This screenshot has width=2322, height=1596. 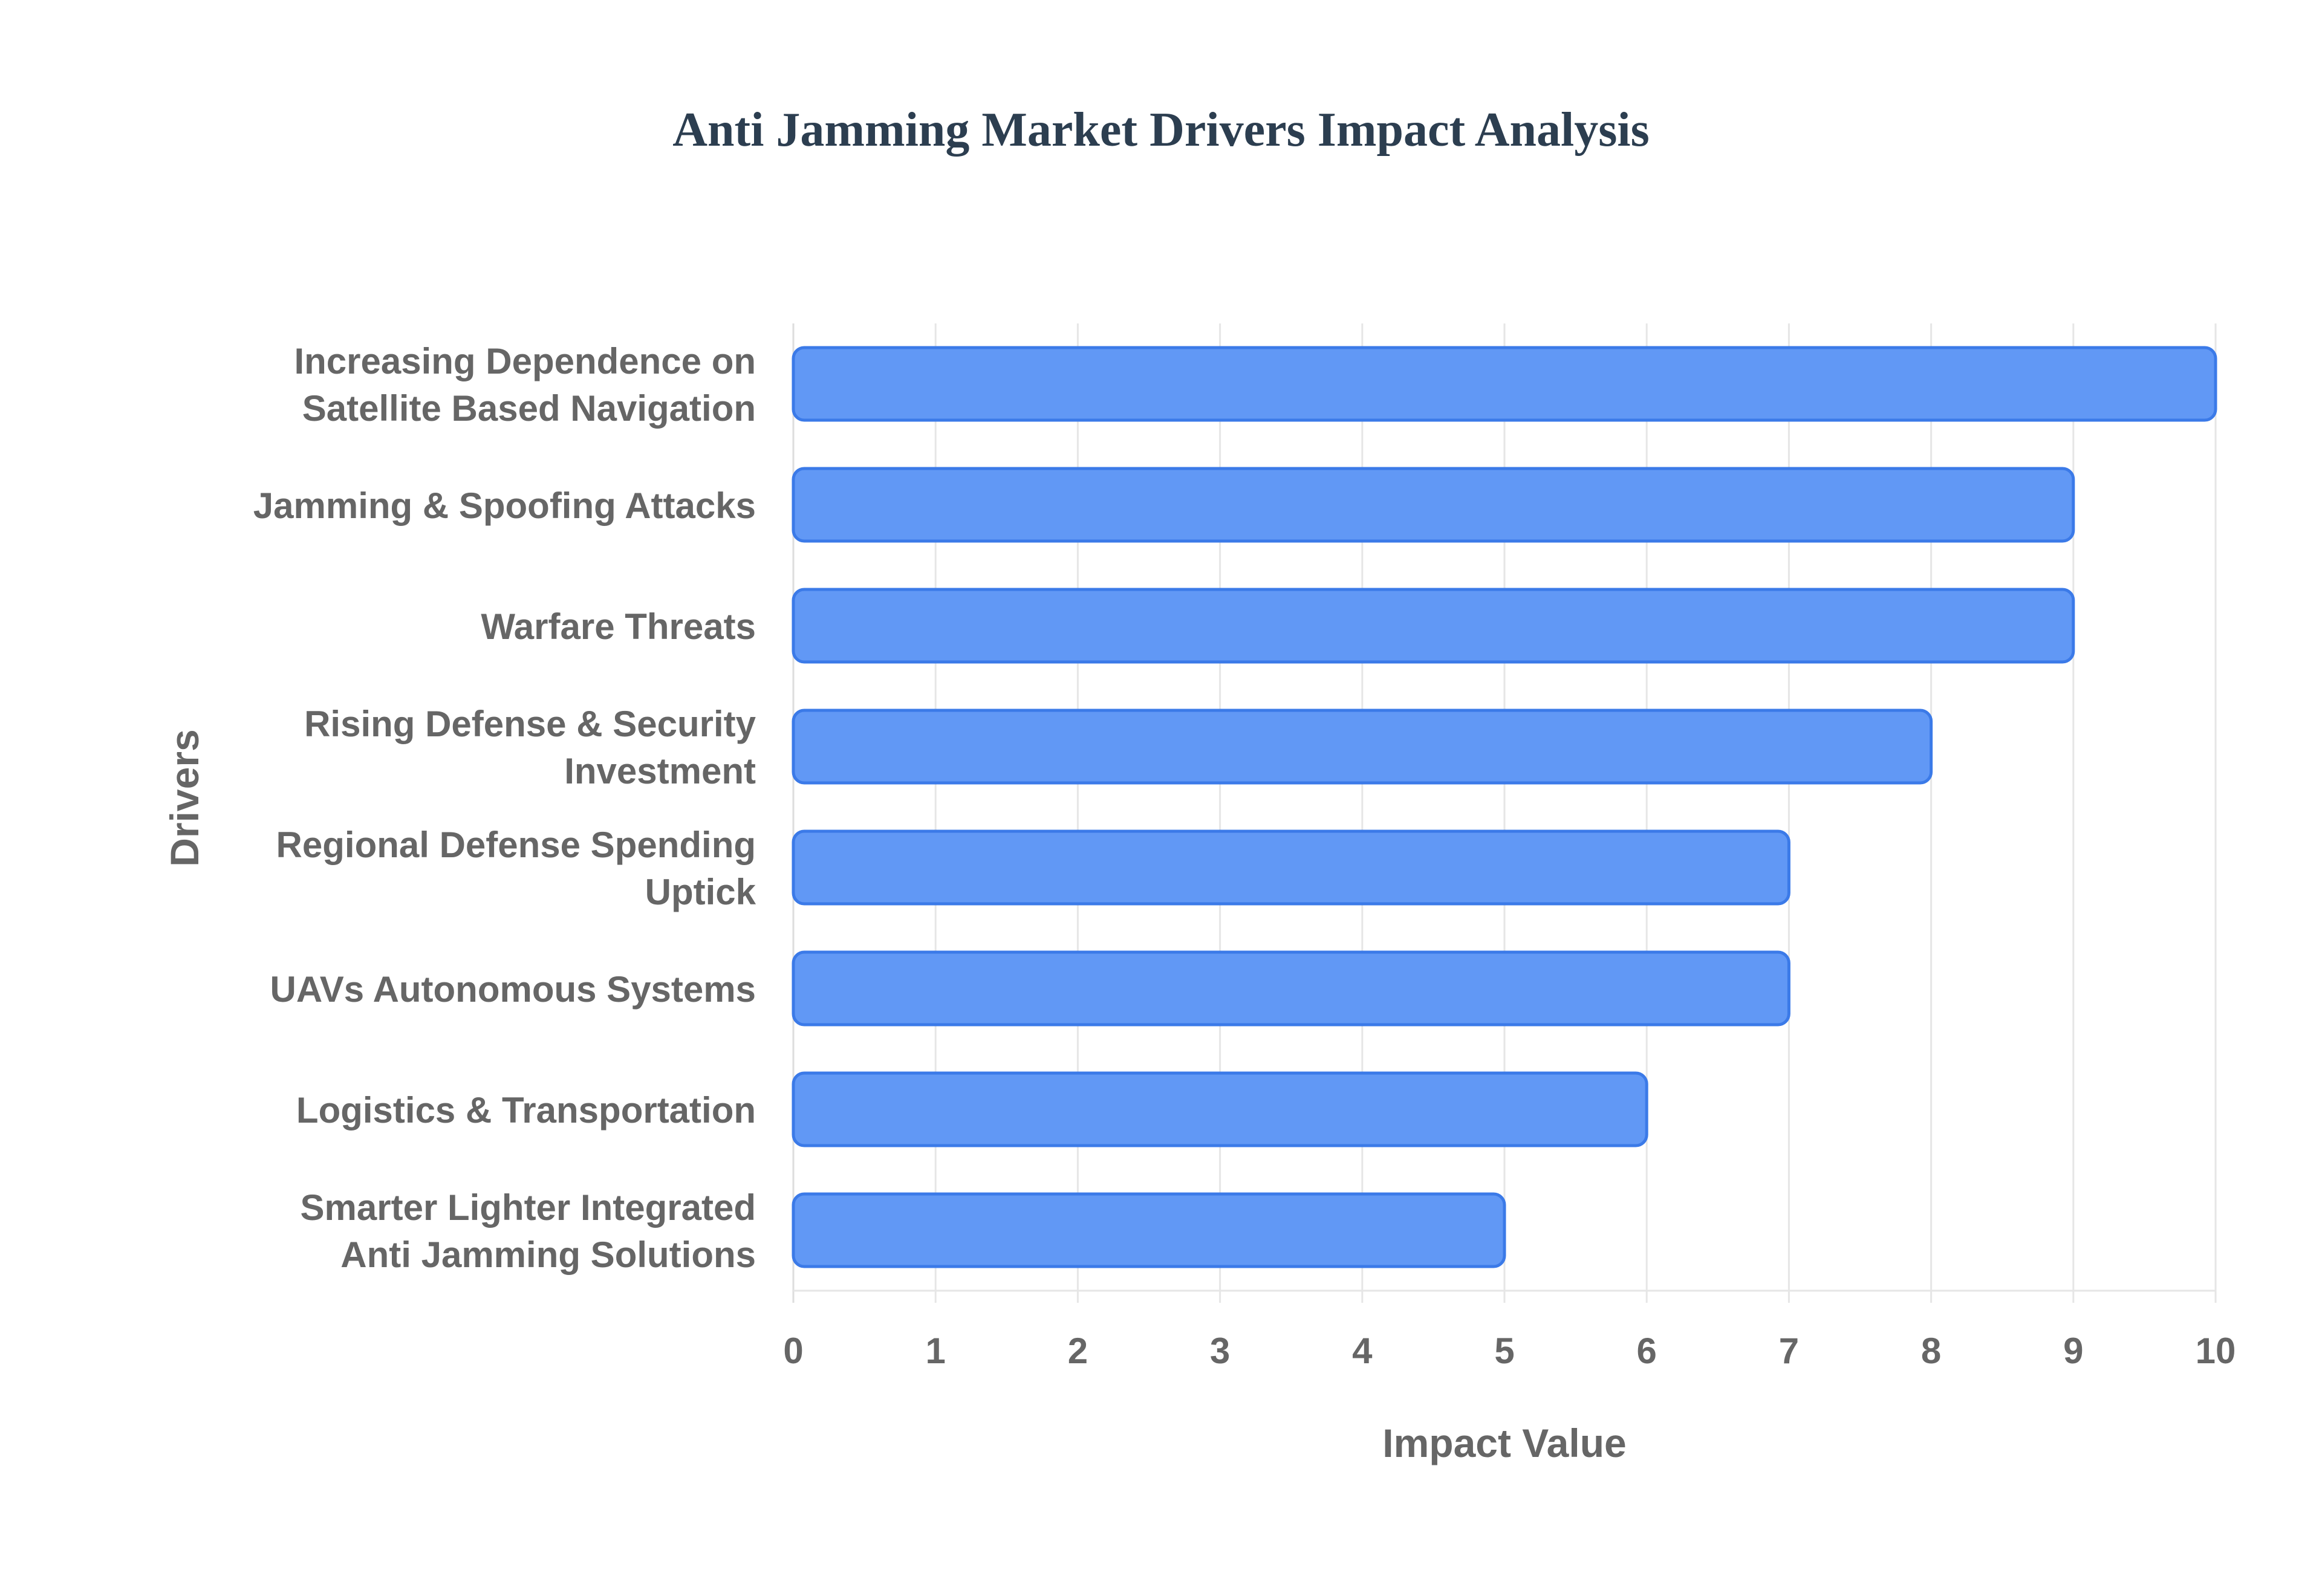 I want to click on x-axis-title: Impact Value, so click(x=1504, y=1443).